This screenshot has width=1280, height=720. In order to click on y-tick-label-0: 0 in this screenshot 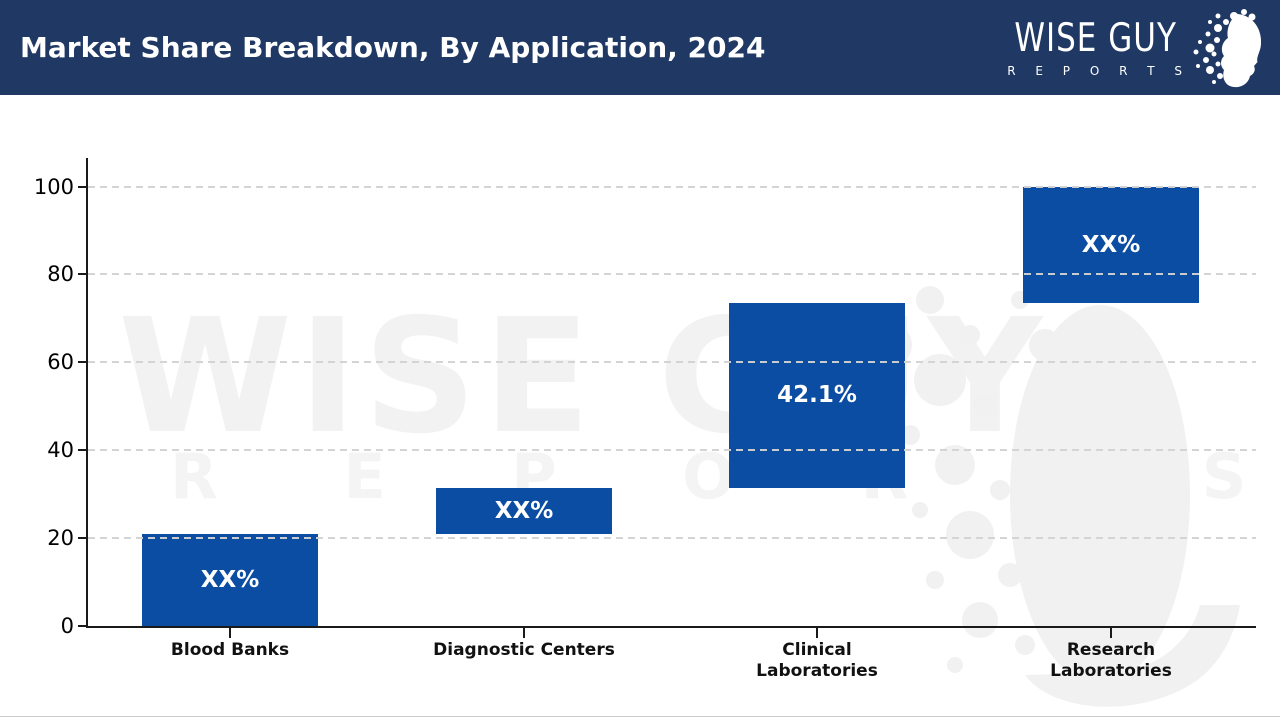, I will do `click(67, 626)`.